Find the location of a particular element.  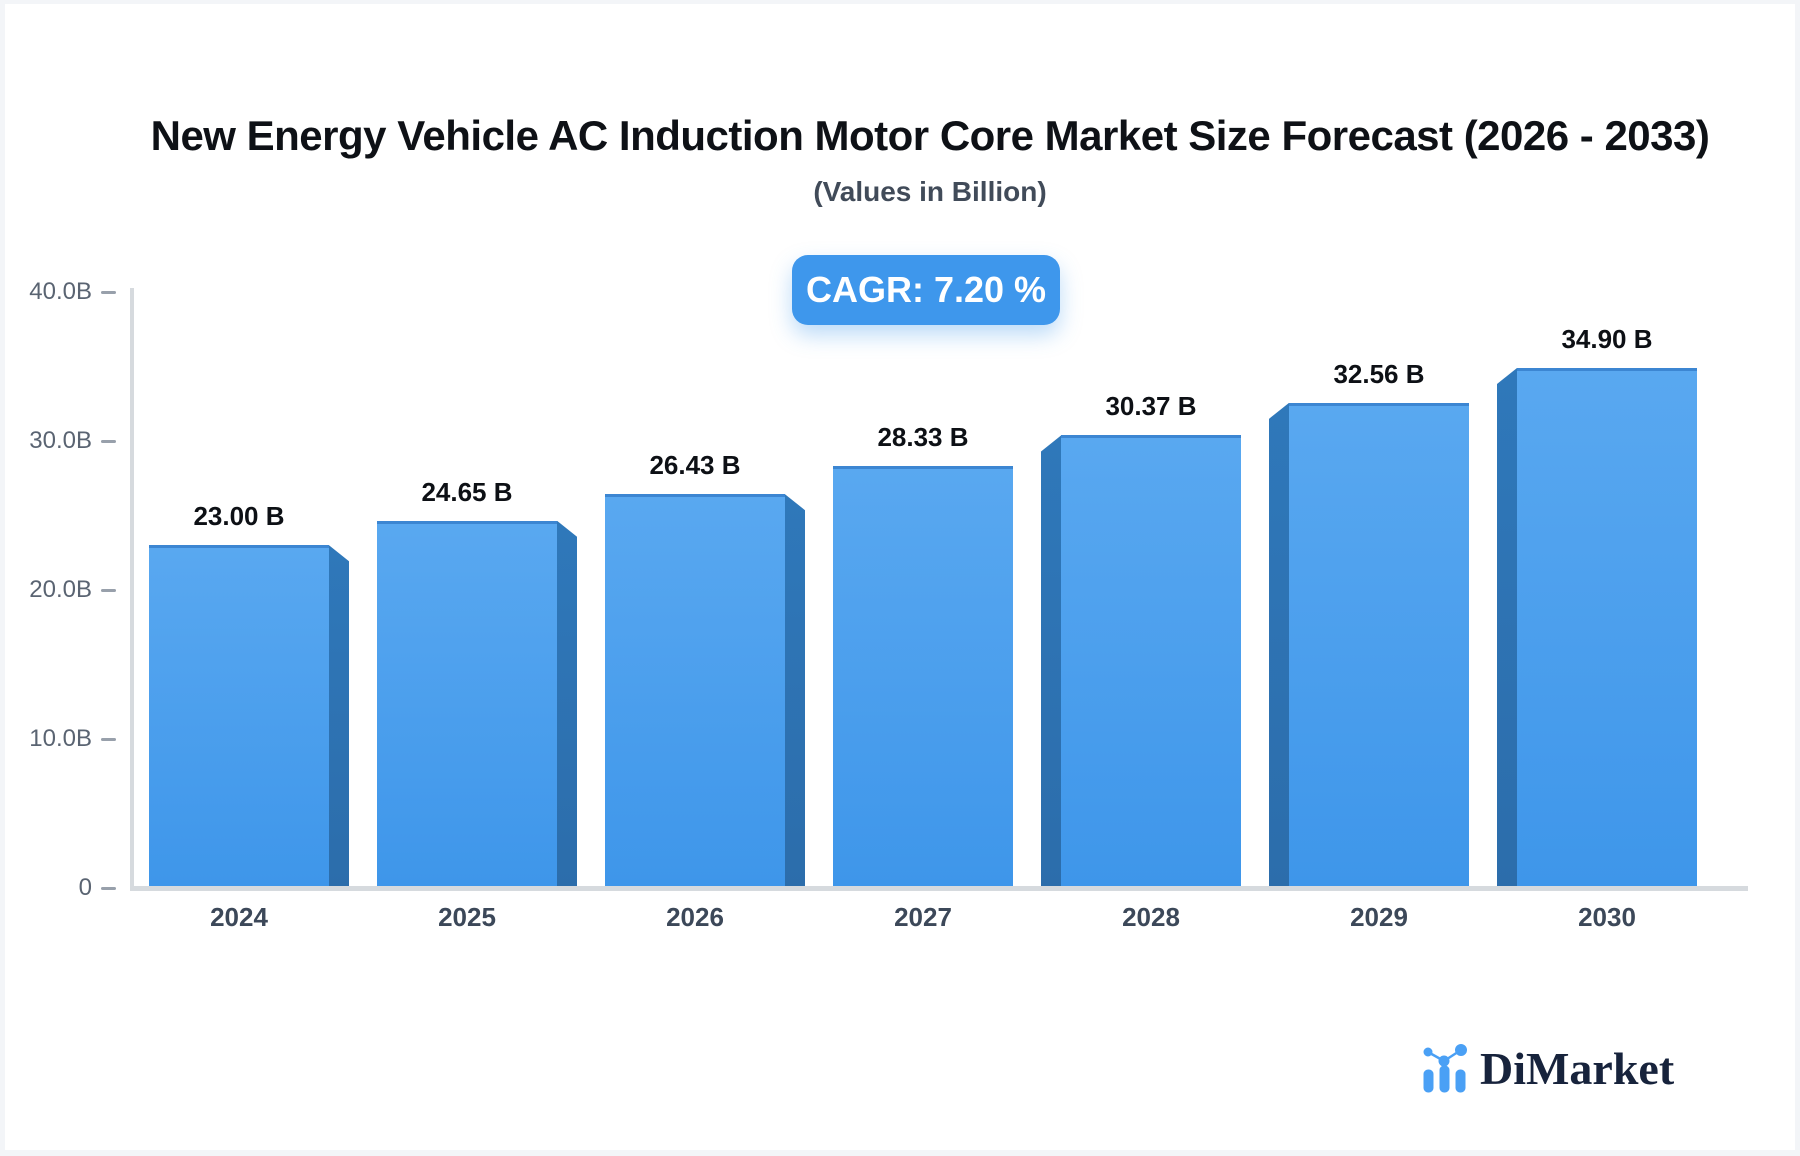

chart-subtitle: (Values in Billion) is located at coordinates (930, 191).